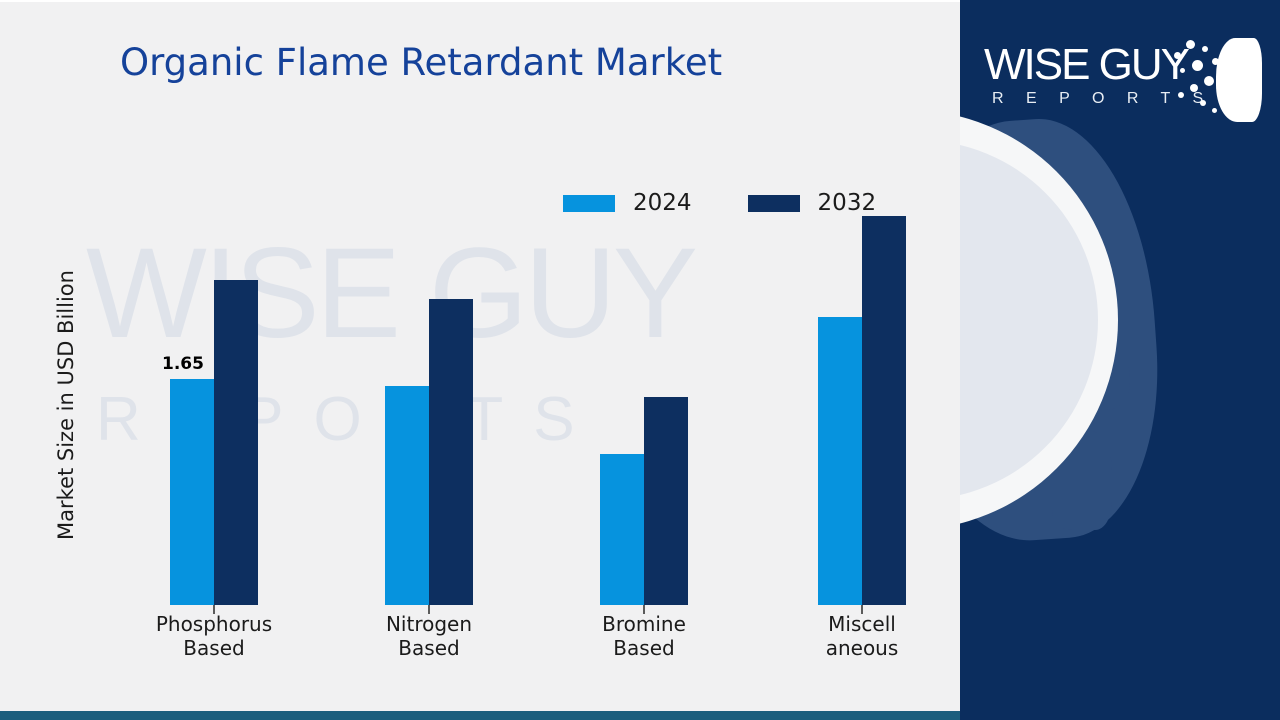 Image resolution: width=1280 pixels, height=720 pixels. Describe the element at coordinates (1218, 79) in the screenshot. I see `dotted-head-icon` at that location.